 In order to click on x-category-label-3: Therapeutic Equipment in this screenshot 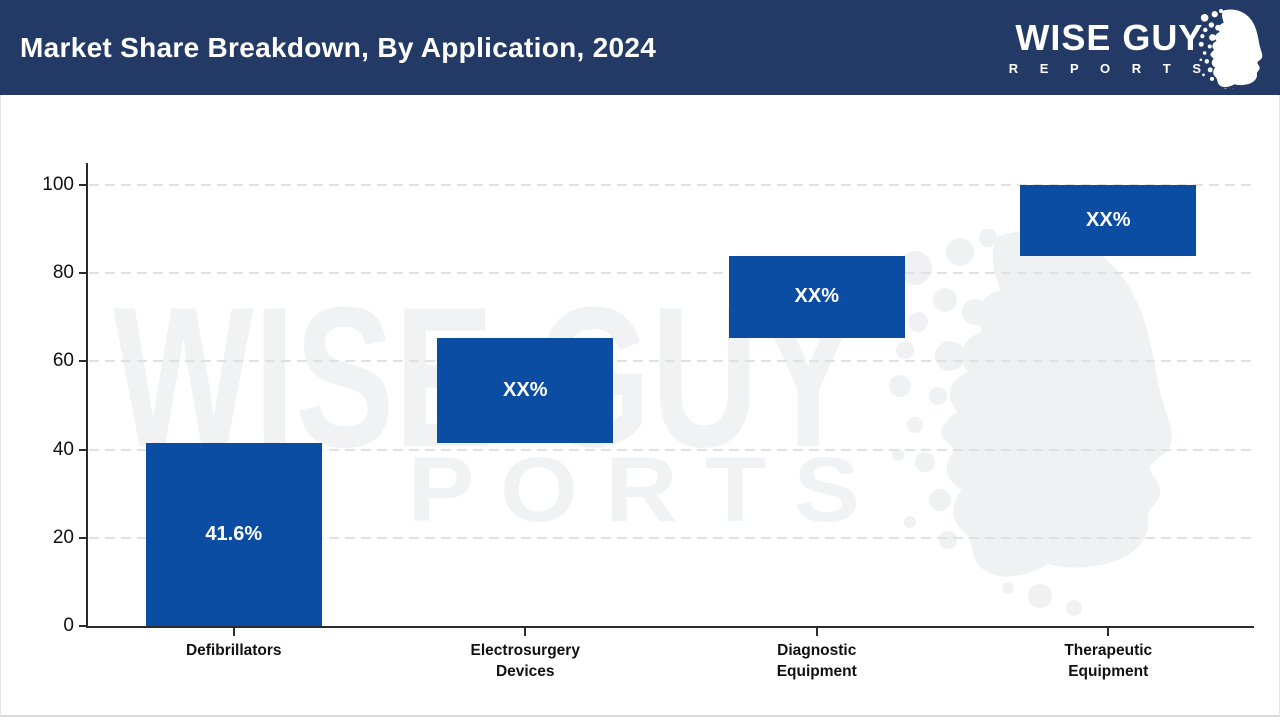, I will do `click(1108, 661)`.